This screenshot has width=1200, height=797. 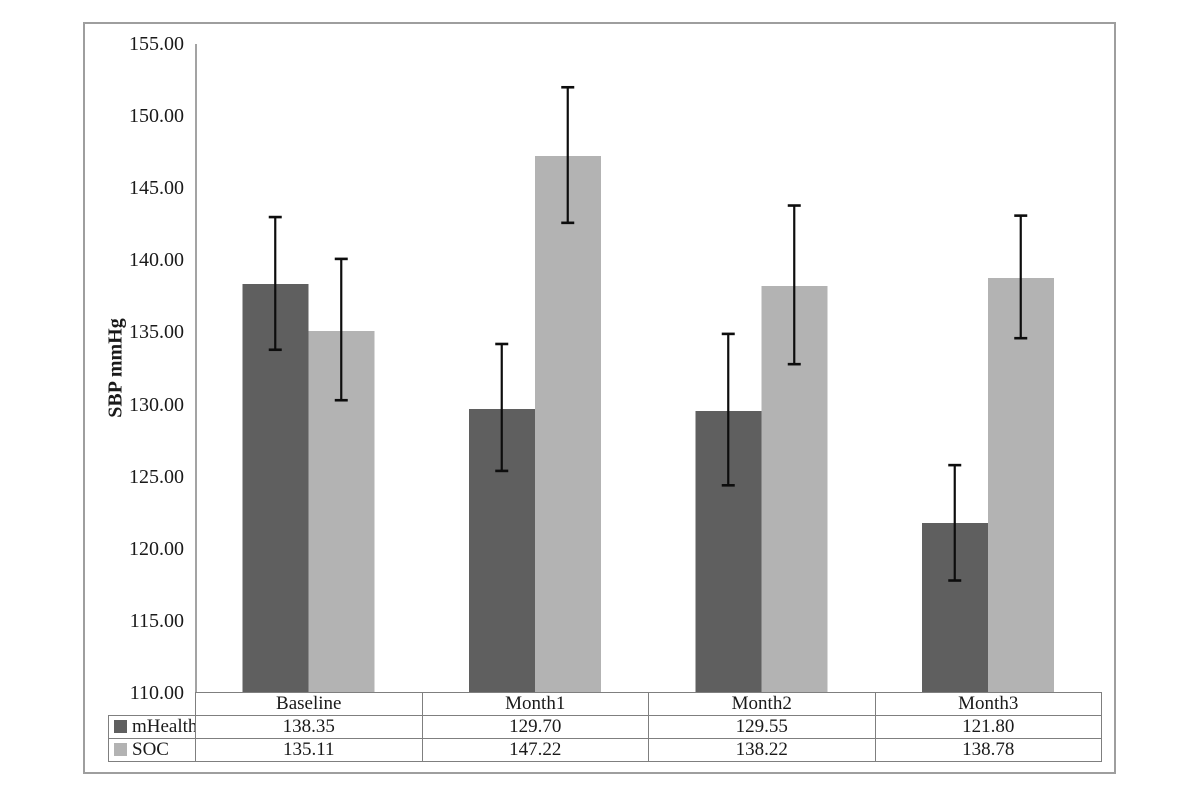 What do you see at coordinates (156, 476) in the screenshot?
I see `y-tick-label: 125.00` at bounding box center [156, 476].